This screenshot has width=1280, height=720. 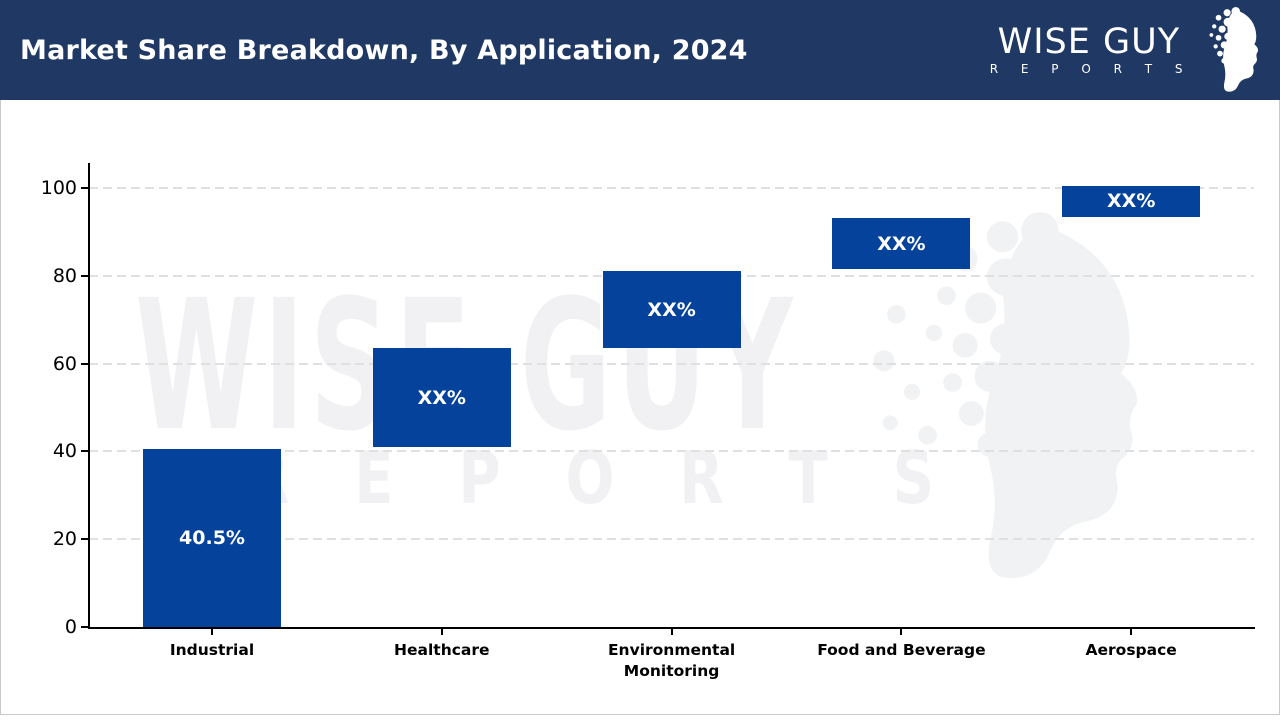 What do you see at coordinates (1131, 650) in the screenshot?
I see `x-category-label: Aerospace` at bounding box center [1131, 650].